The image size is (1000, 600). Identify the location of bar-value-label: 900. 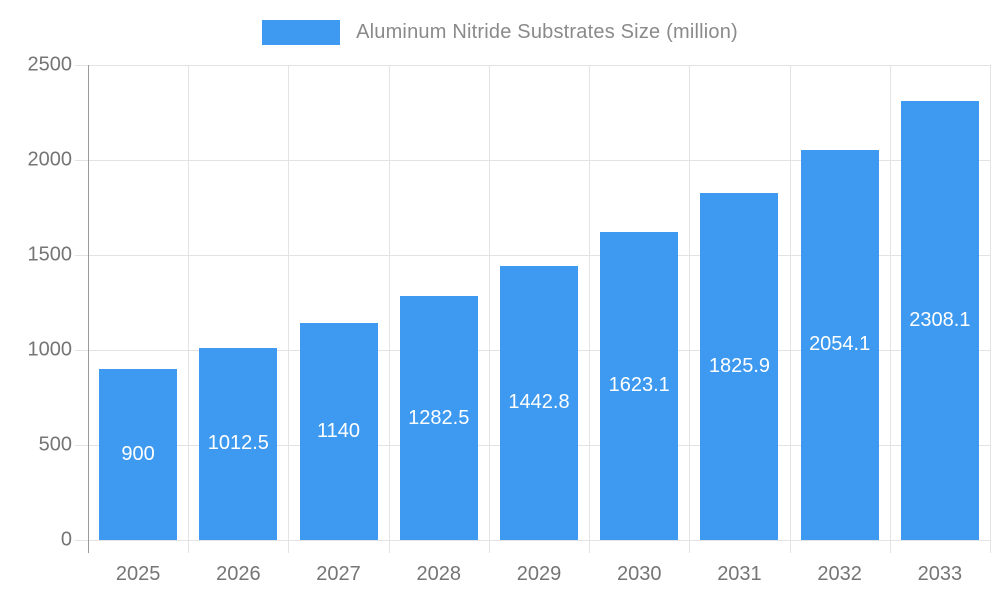
(138, 454).